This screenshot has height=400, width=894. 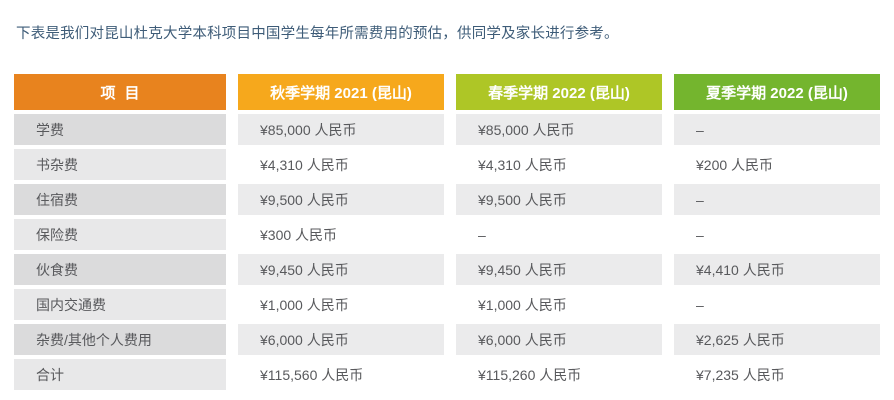 I want to click on table-row: 书杂费 ¥4,310 人民币 ¥4,310 人民币 ¥200 人民币, so click(x=447, y=164).